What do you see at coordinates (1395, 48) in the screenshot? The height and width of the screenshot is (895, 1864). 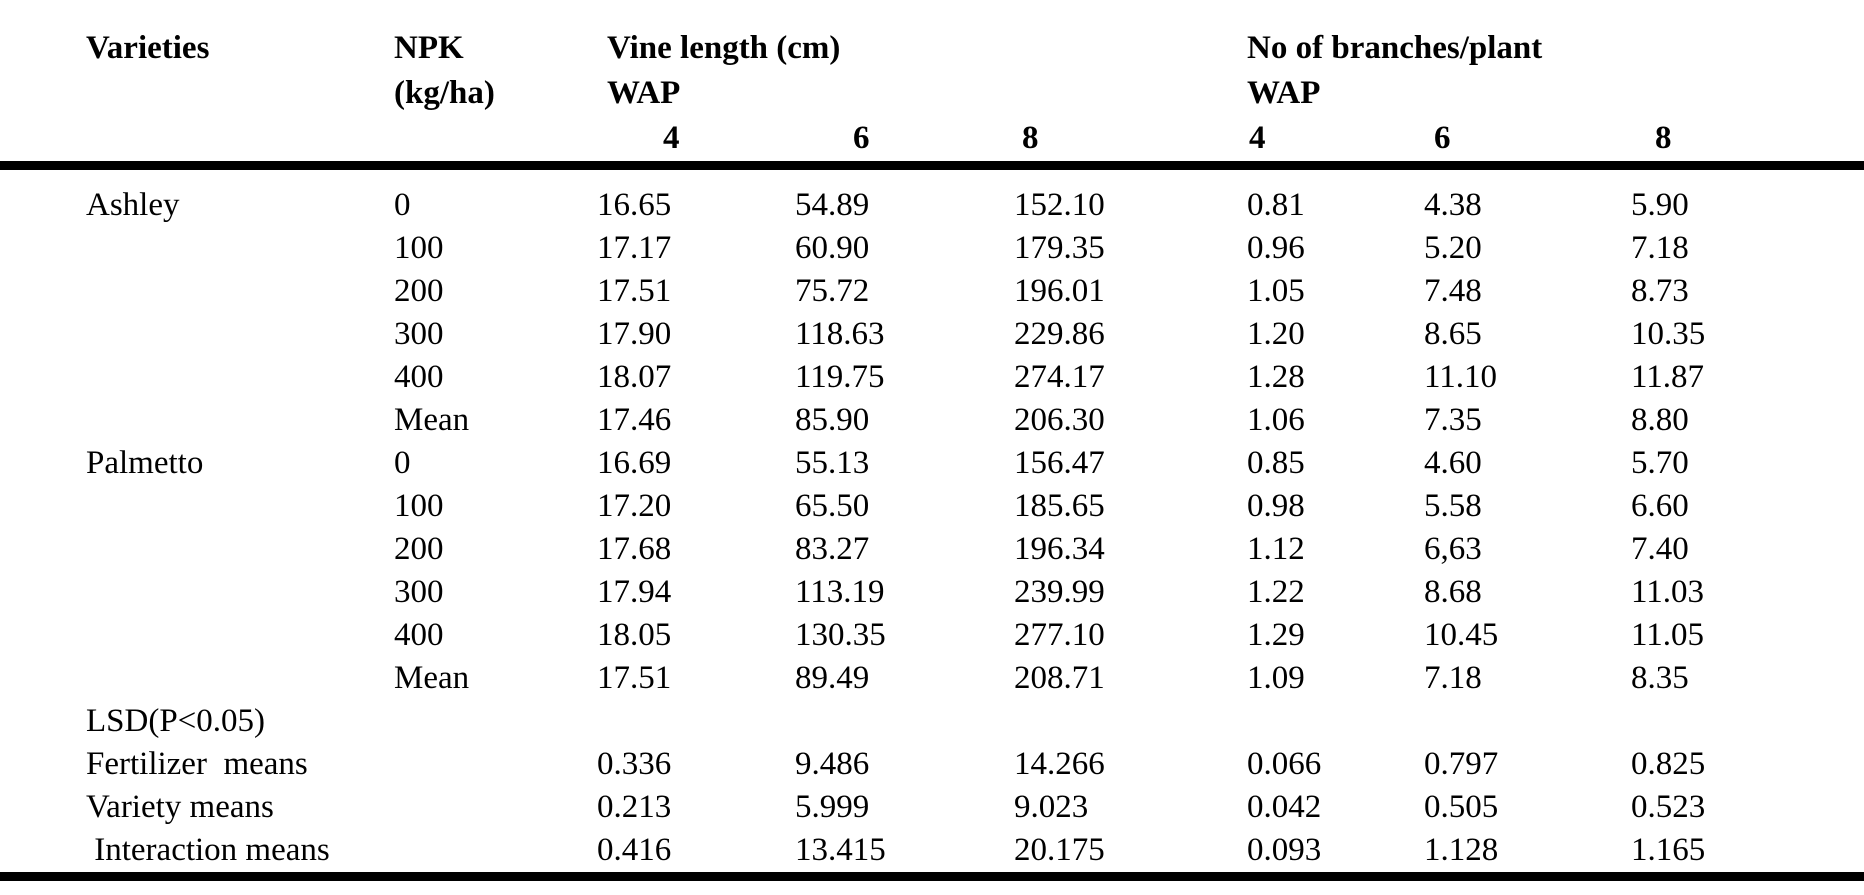 I see `branches-title: No of branches/plant` at bounding box center [1395, 48].